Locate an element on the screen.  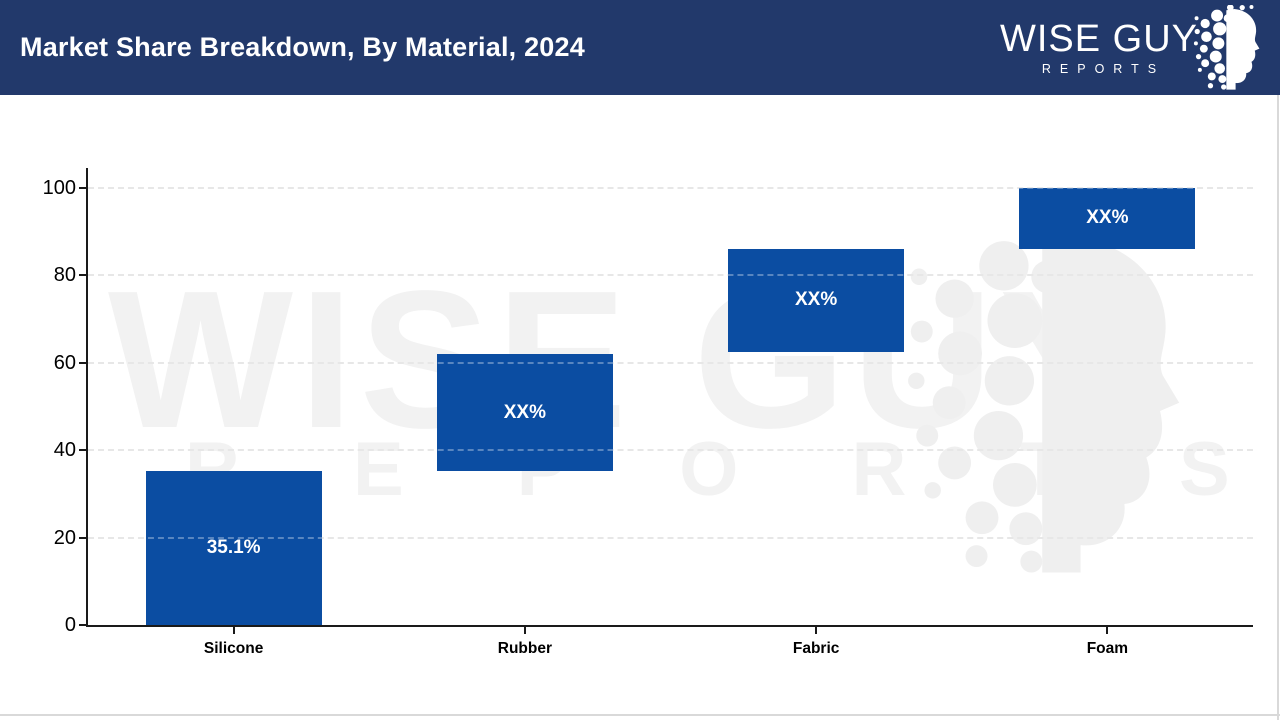
figure-bottom-border is located at coordinates (640, 715).